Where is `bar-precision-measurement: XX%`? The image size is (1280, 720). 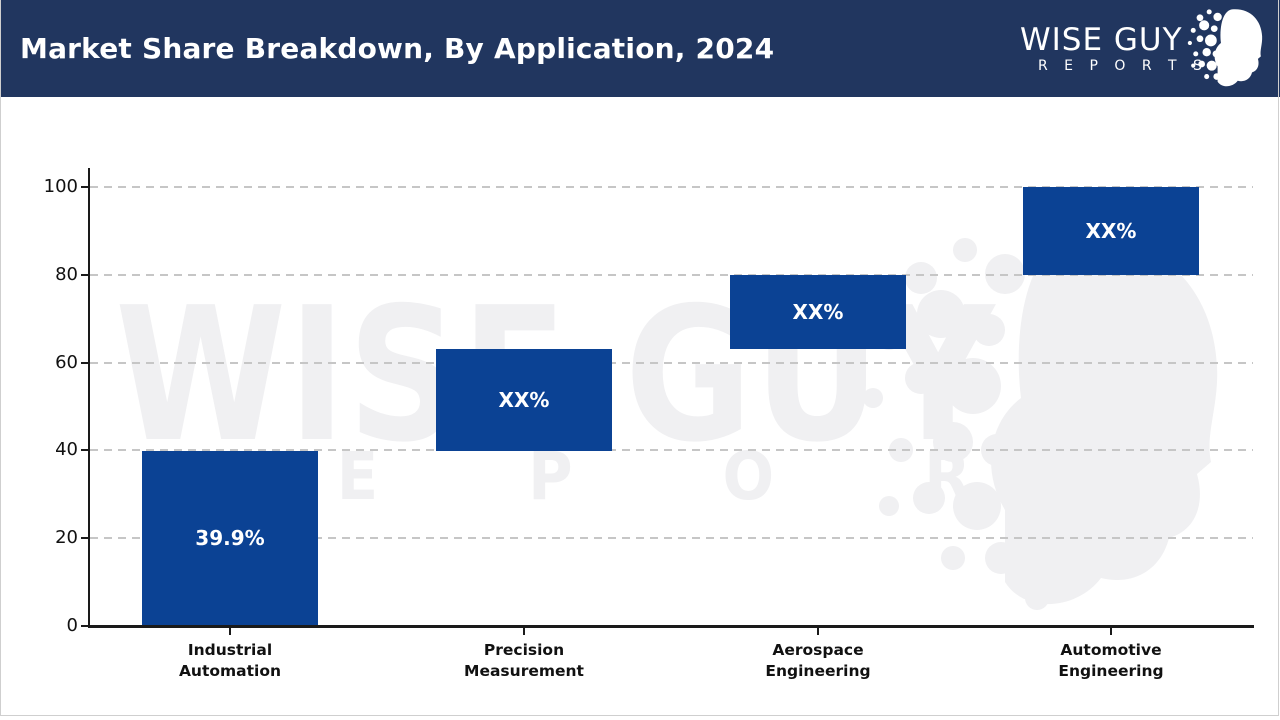
bar-precision-measurement: XX% is located at coordinates (524, 400).